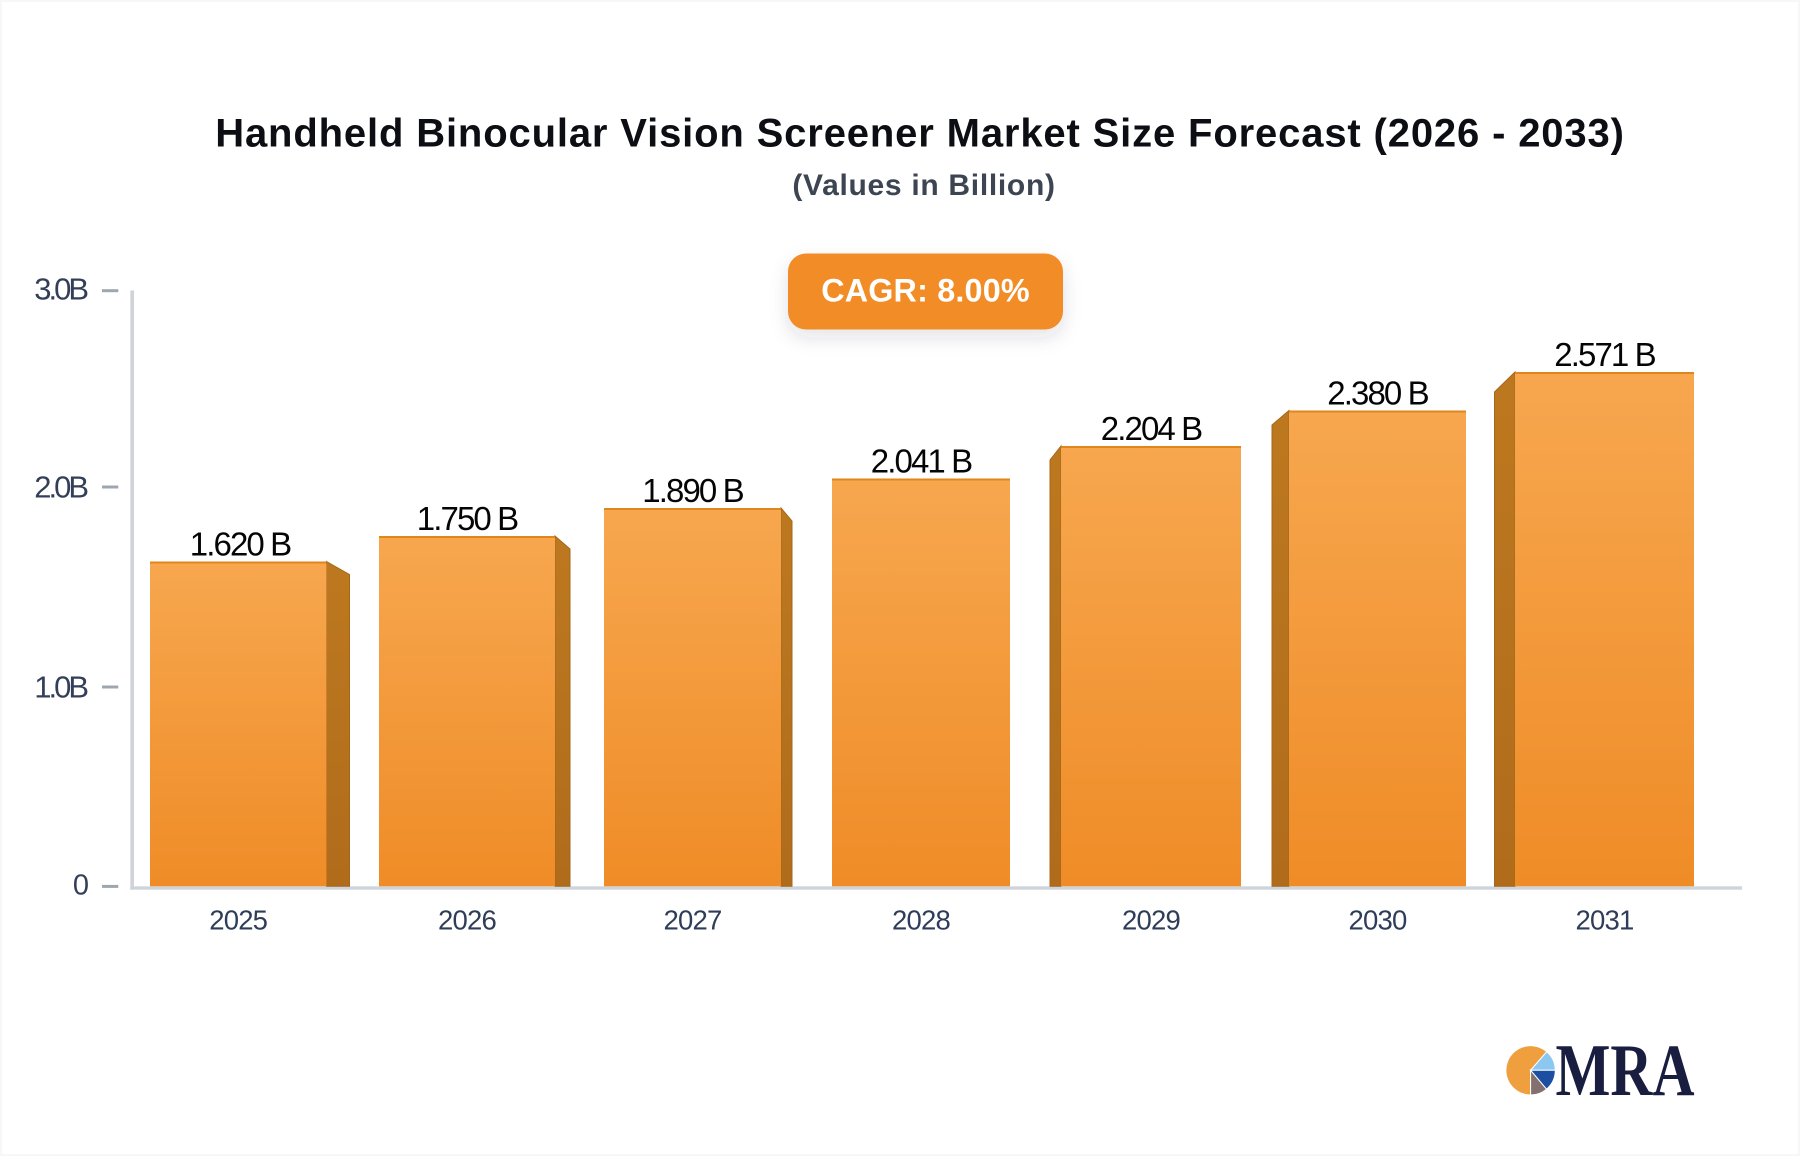 Image resolution: width=1800 pixels, height=1156 pixels. I want to click on svg-text: 1.0B, so click(61, 687).